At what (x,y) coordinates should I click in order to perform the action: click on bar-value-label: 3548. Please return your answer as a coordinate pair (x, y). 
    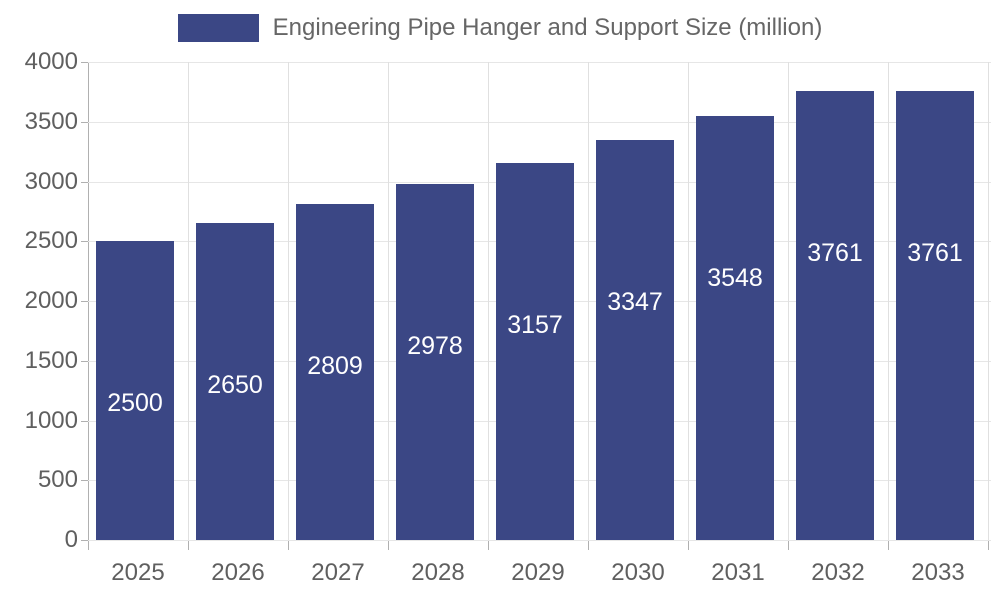
    Looking at the image, I should click on (735, 278).